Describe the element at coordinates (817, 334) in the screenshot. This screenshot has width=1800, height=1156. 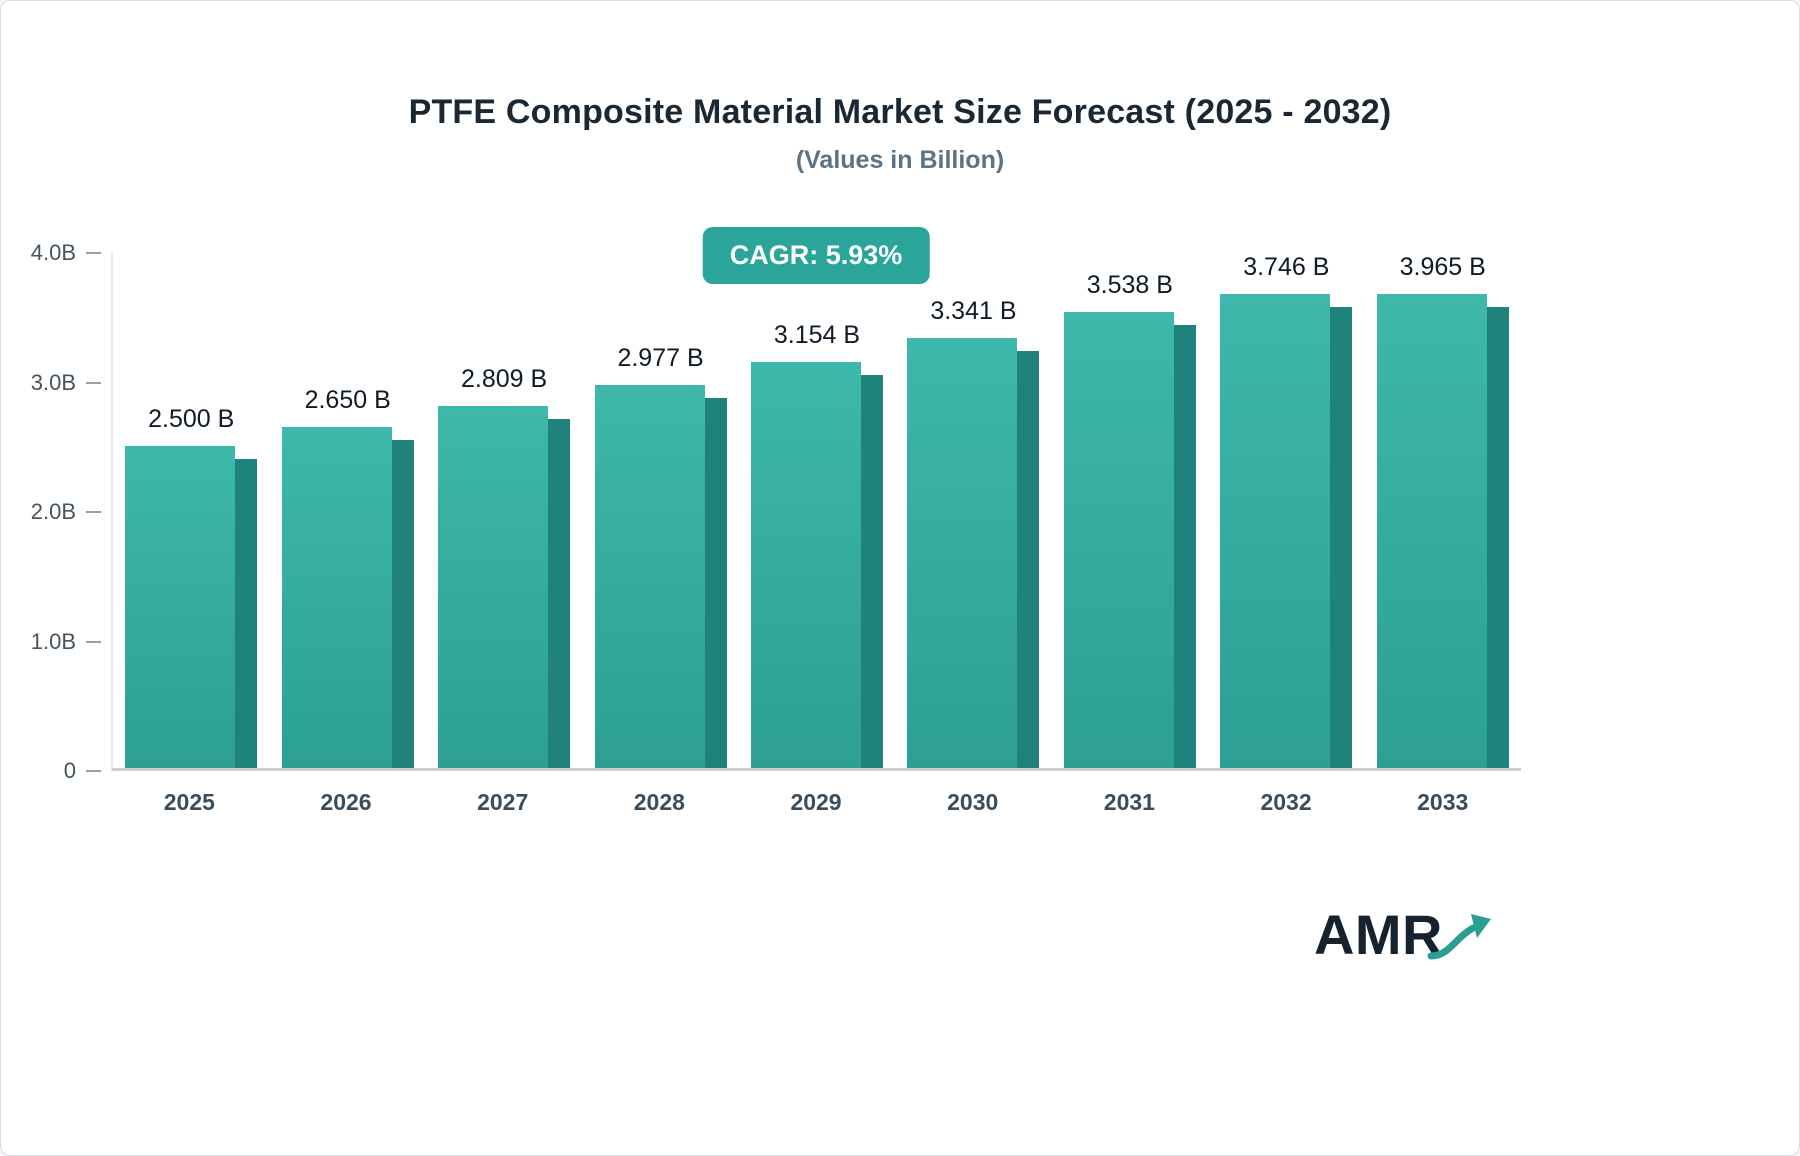
I see `bar-value-label: 3.154 B` at that location.